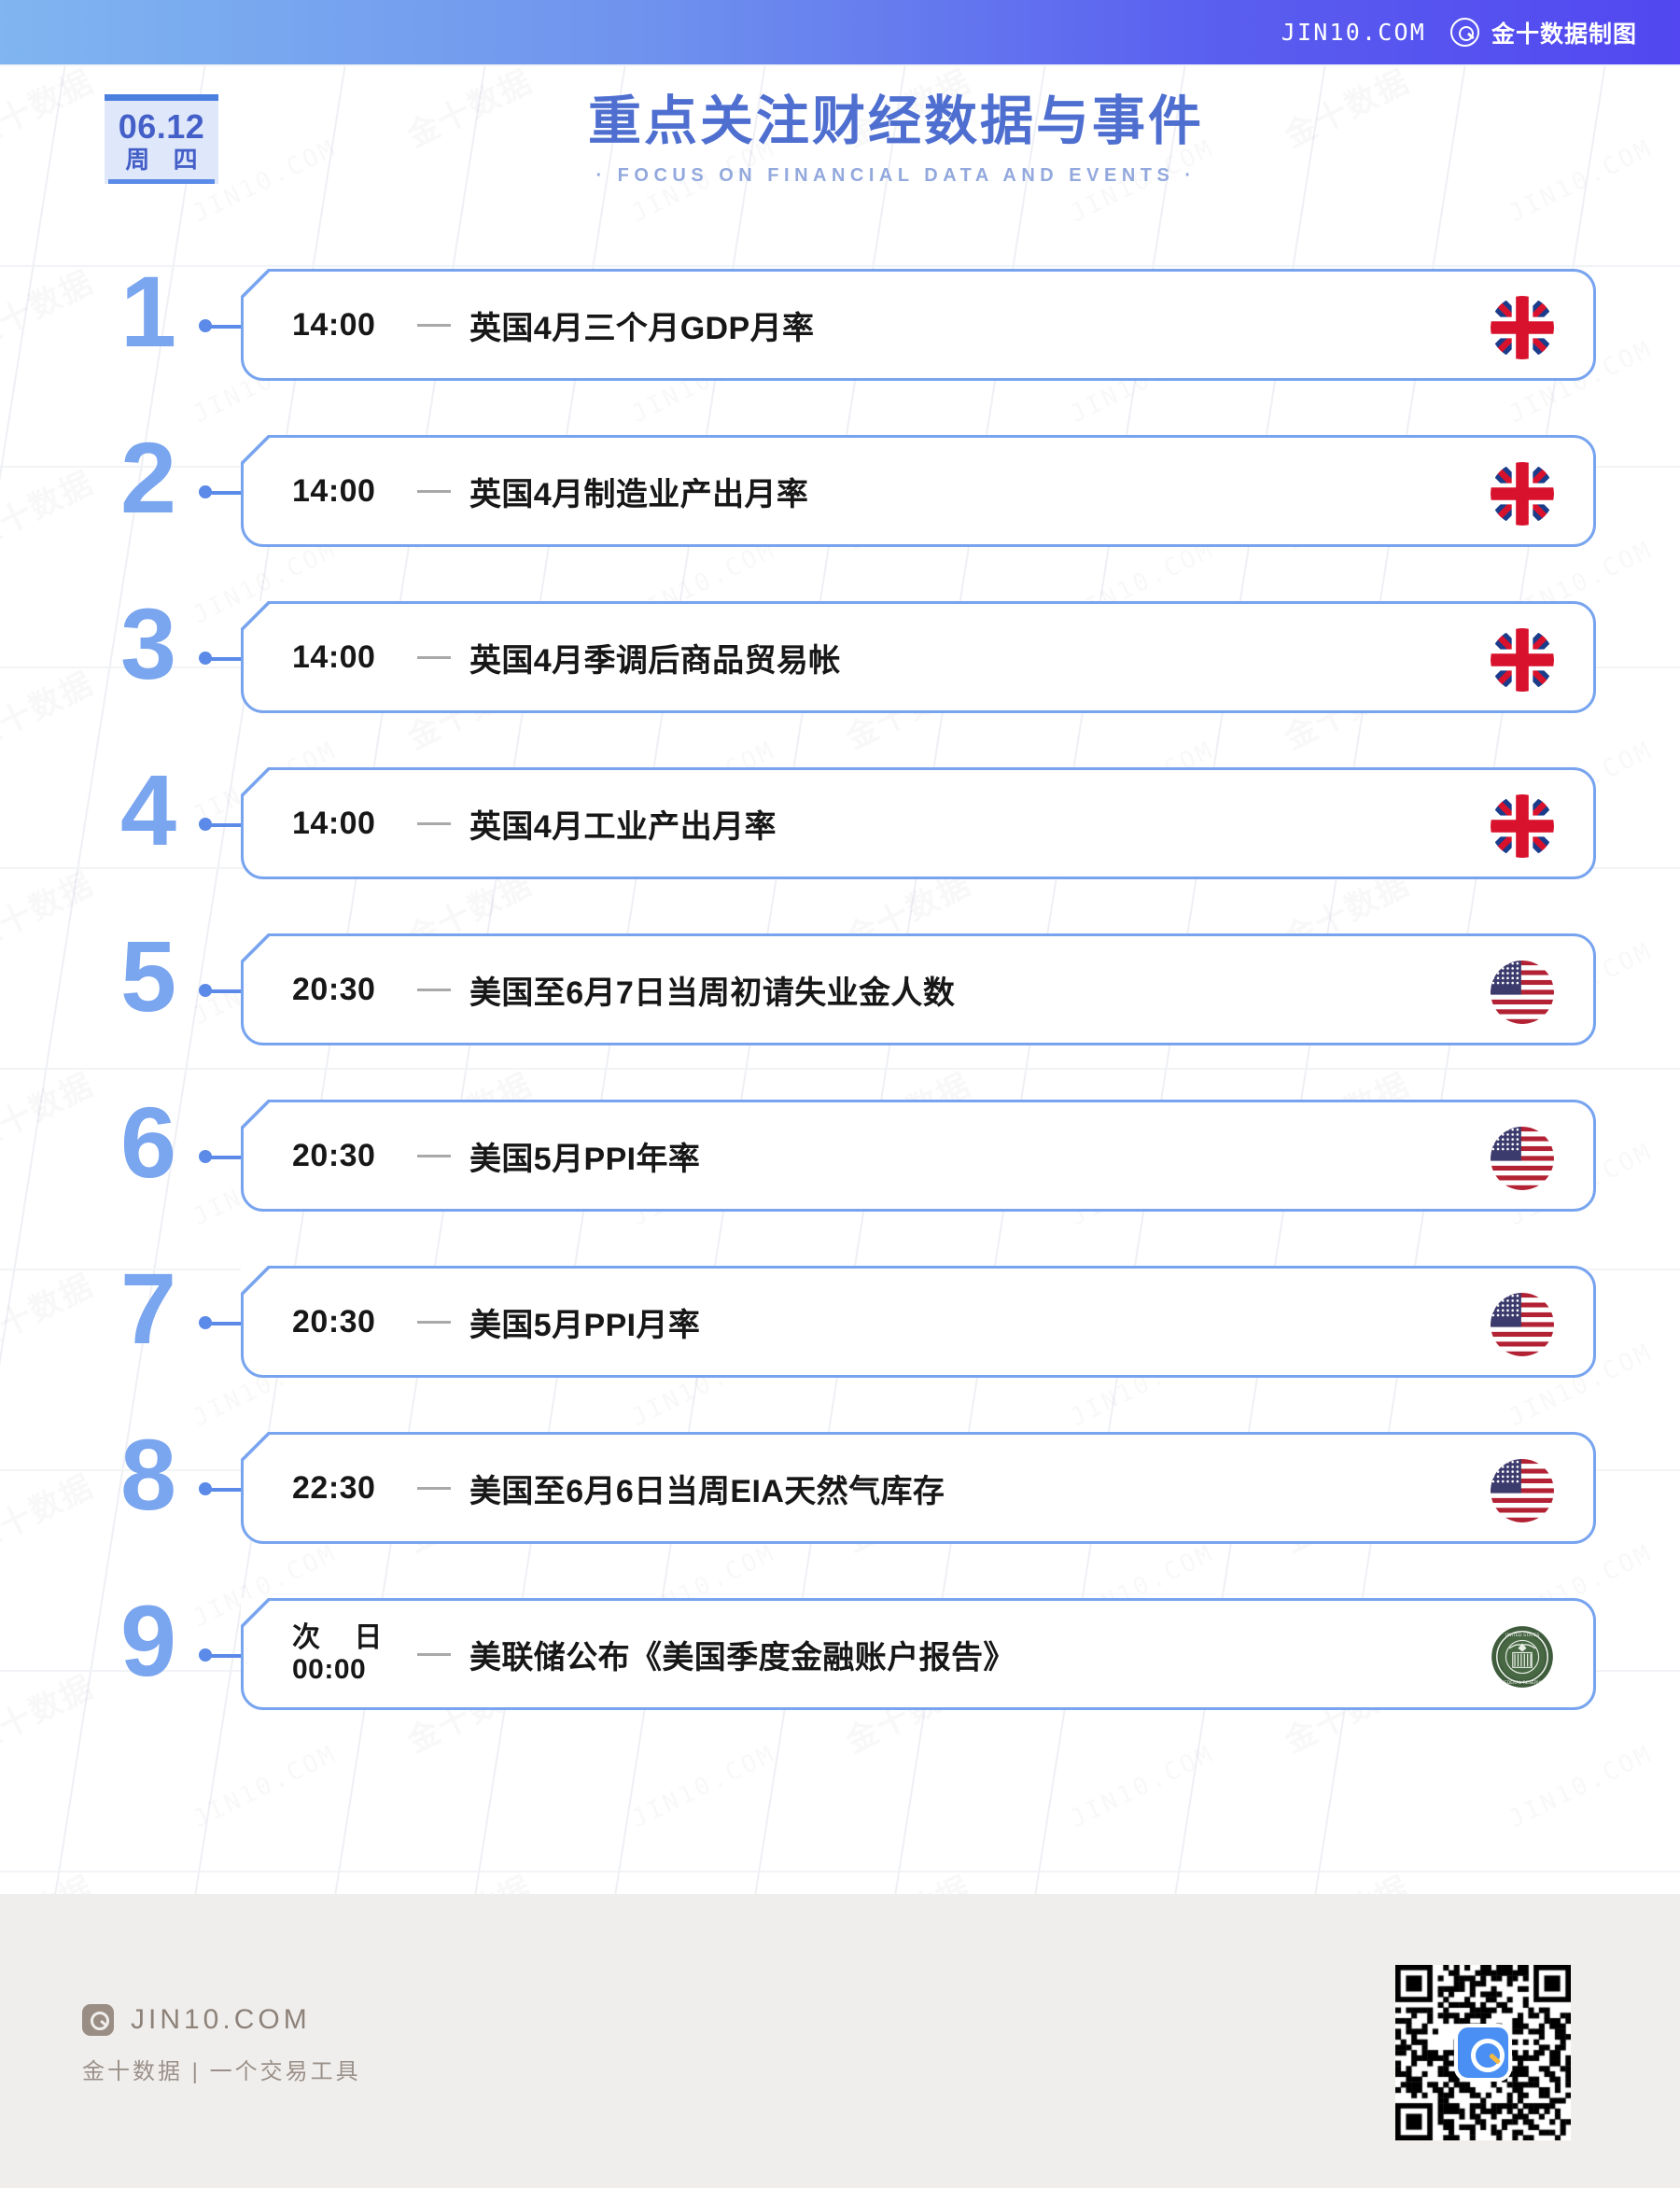  I want to click on event-time: 次 日 00:00, so click(347, 1653).